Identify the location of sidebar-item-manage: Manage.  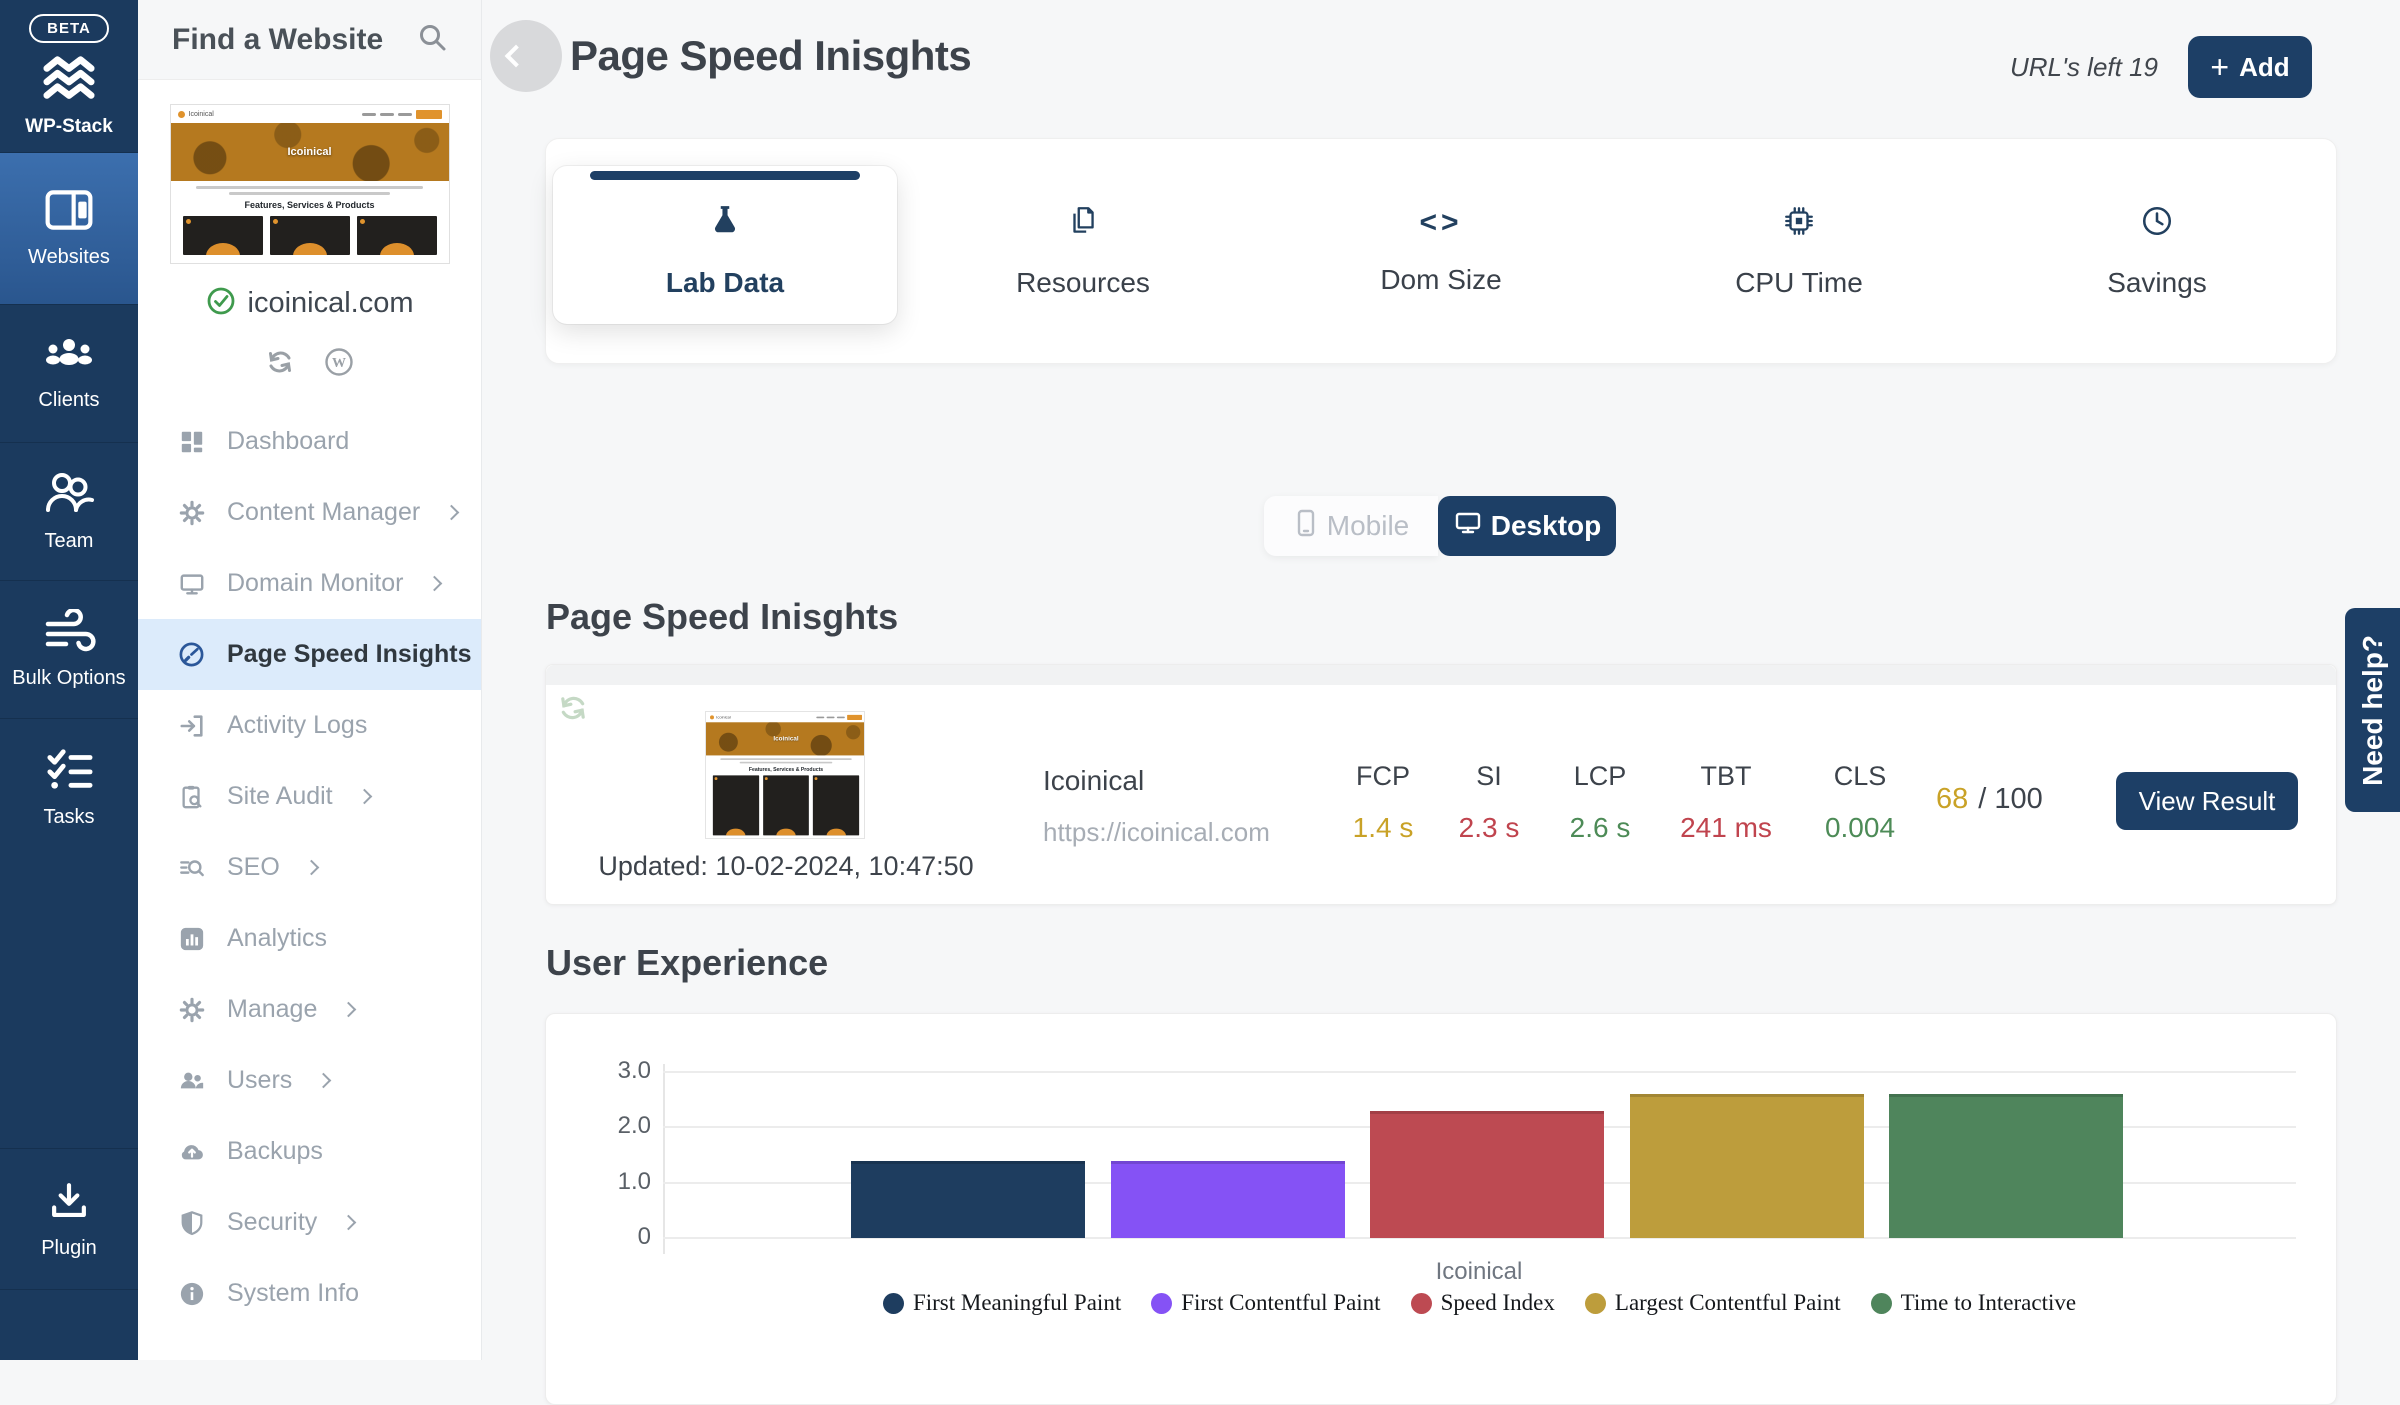
(309, 1009).